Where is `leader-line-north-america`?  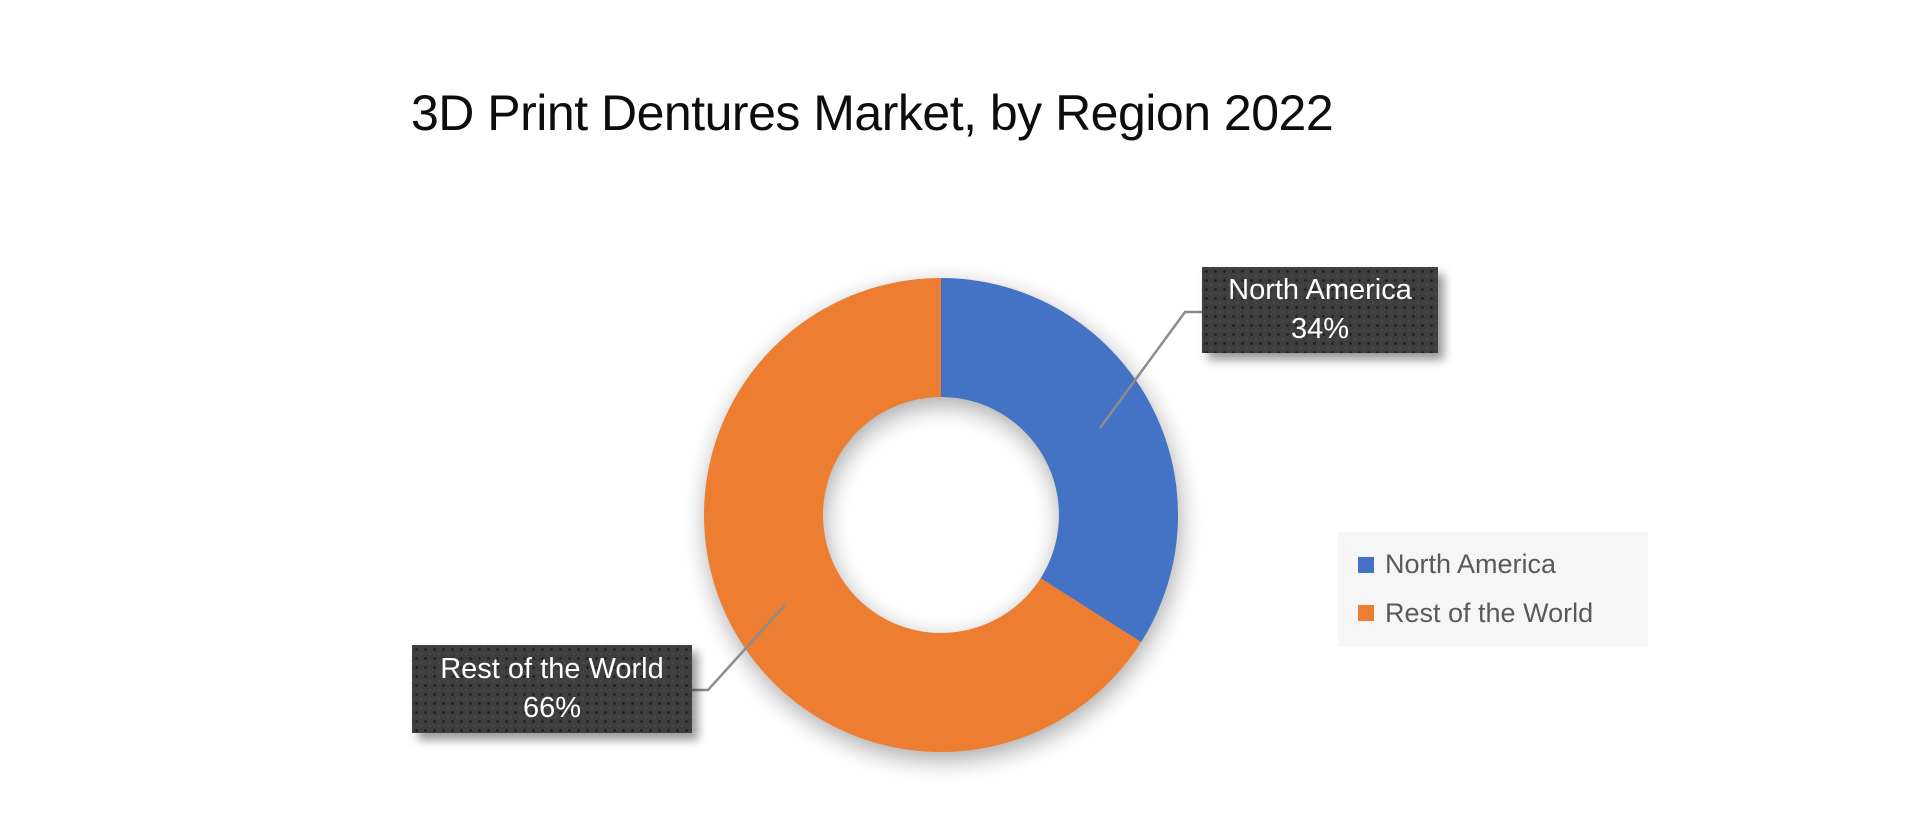
leader-line-north-america is located at coordinates (1150, 369).